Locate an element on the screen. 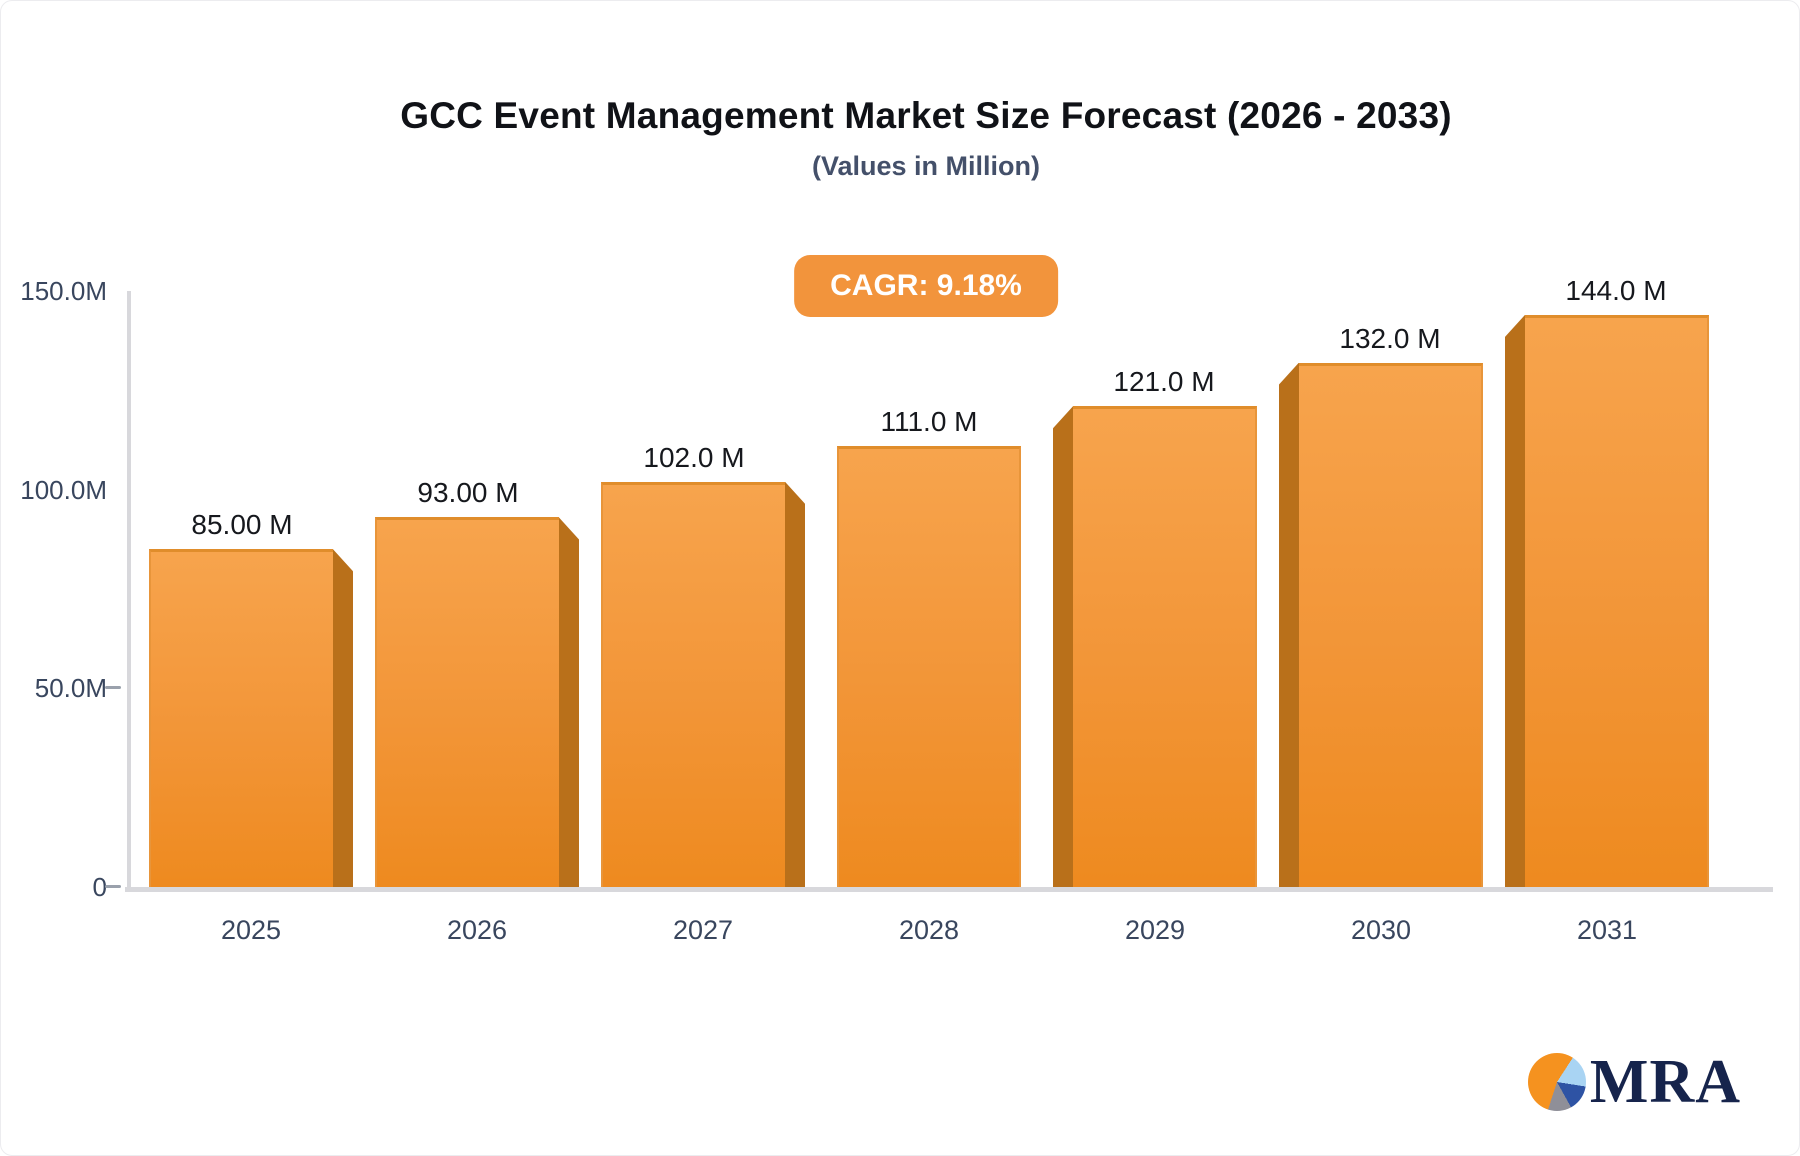 The image size is (1800, 1156). bar-2031: 144.0 M is located at coordinates (1607, 581).